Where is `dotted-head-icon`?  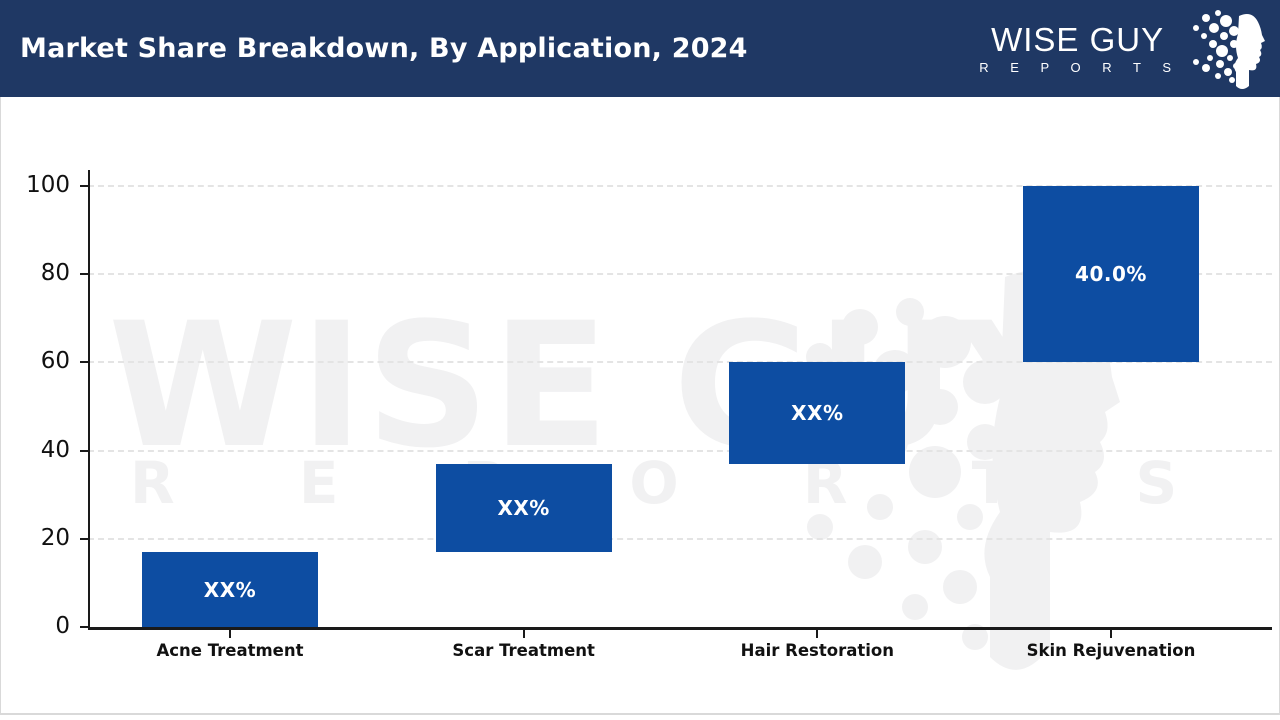 dotted-head-icon is located at coordinates (1229, 49).